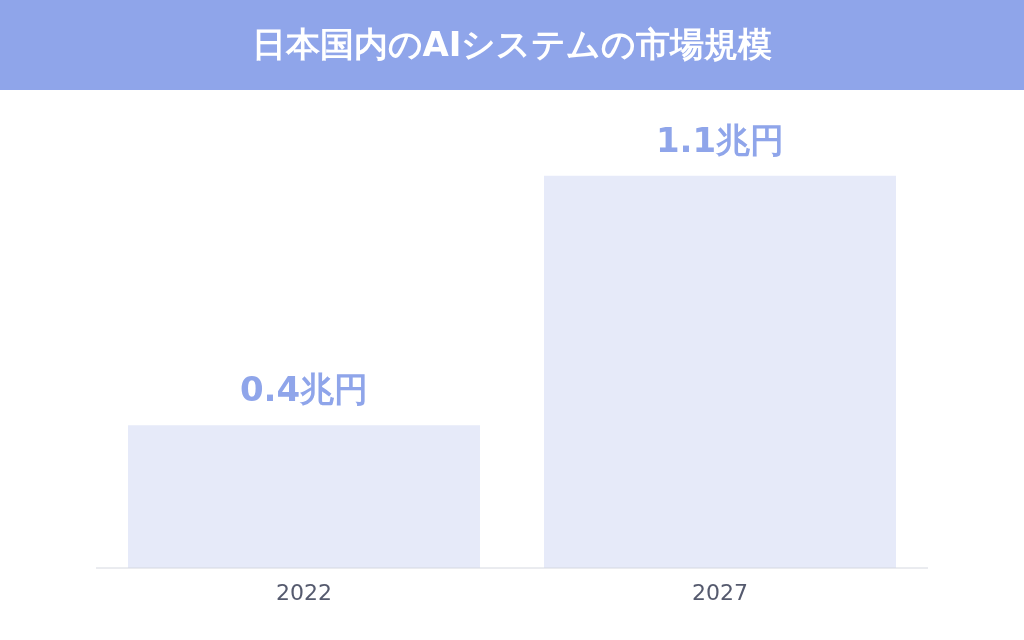 The image size is (1024, 640). I want to click on x-tick-label: 2022, so click(304, 592).